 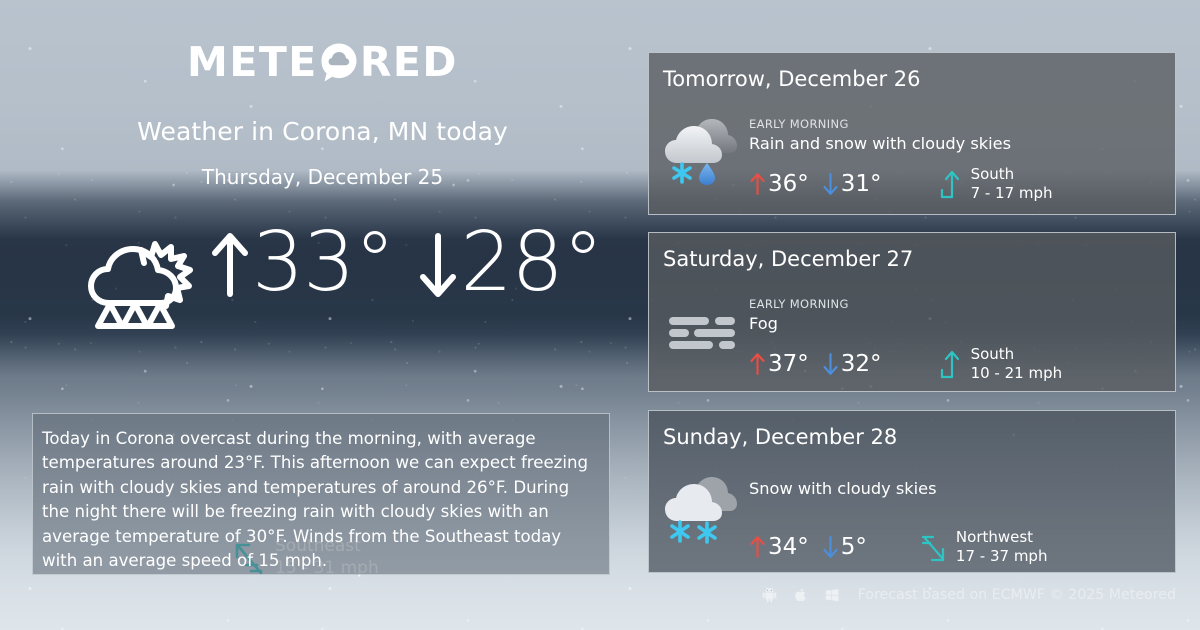 I want to click on forecast-card-tomorrow: Tomorrow, December 26, so click(x=912, y=133).